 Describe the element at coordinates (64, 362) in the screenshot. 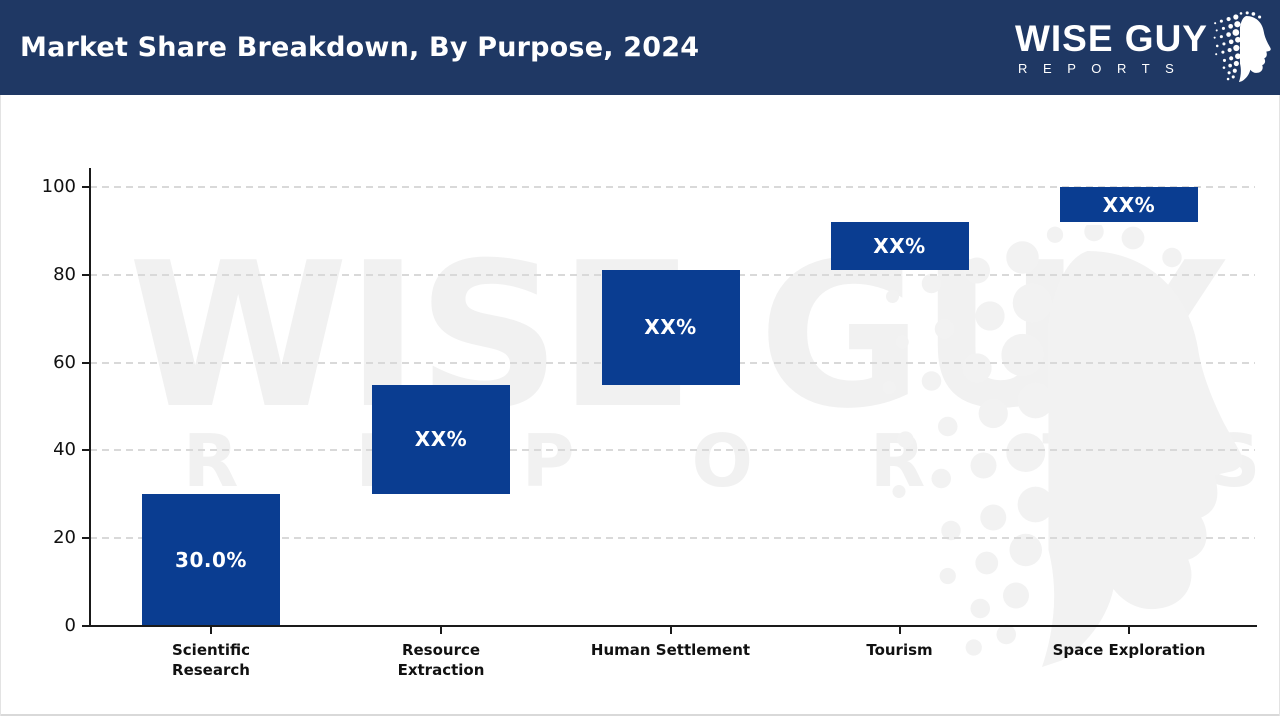

I see `y-tick-label: 60` at that location.